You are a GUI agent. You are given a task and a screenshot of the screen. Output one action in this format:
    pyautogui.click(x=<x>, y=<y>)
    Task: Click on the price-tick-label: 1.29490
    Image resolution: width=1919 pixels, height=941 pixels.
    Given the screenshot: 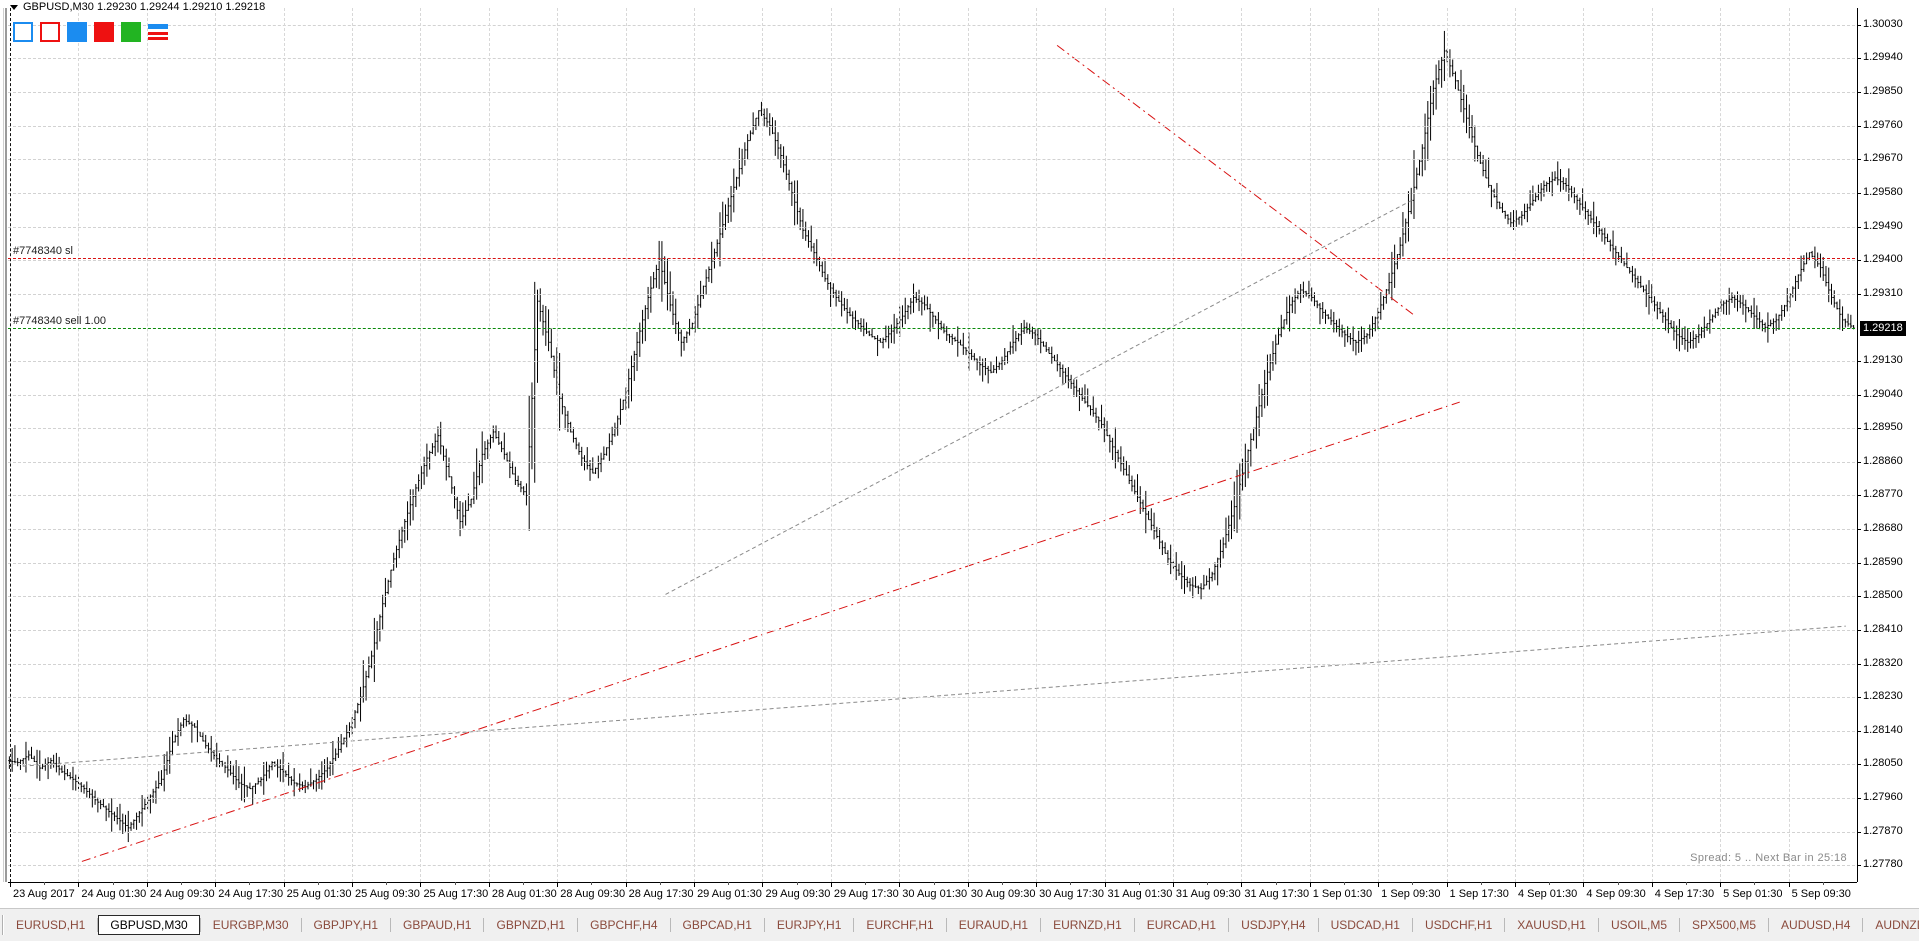 What is the action you would take?
    pyautogui.click(x=1883, y=225)
    